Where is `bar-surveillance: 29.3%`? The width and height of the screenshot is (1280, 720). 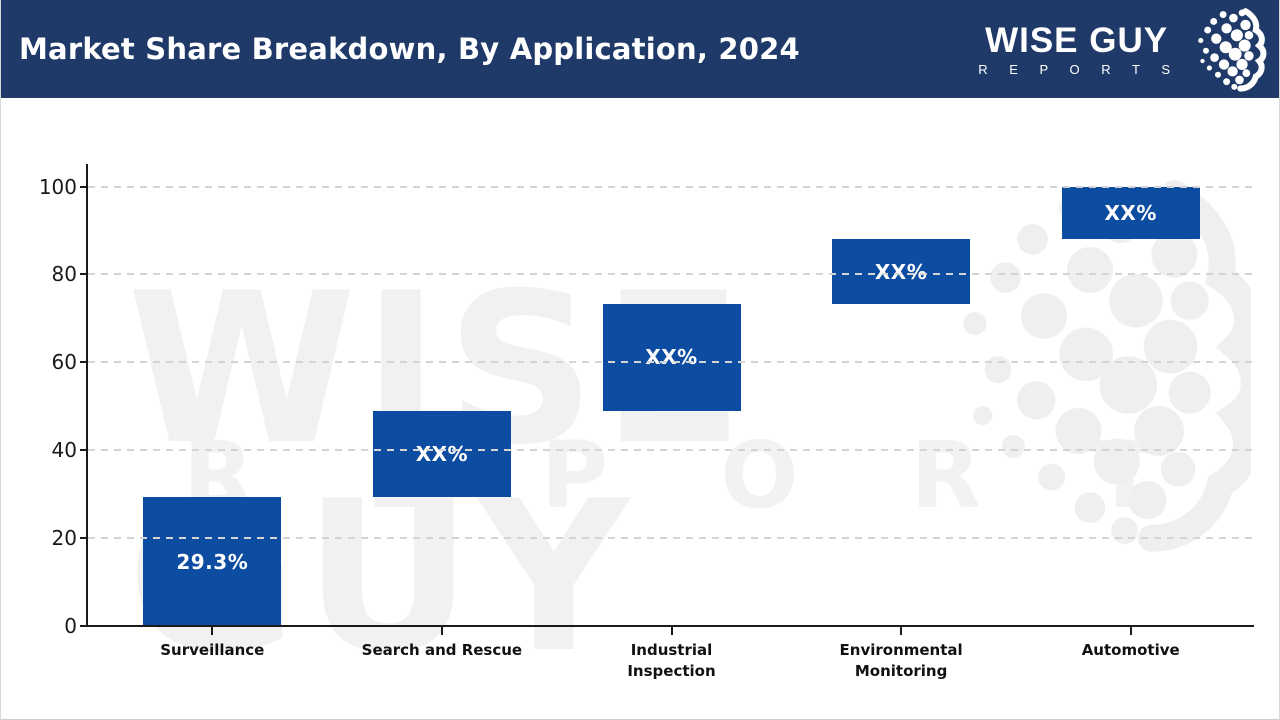 bar-surveillance: 29.3% is located at coordinates (212, 561).